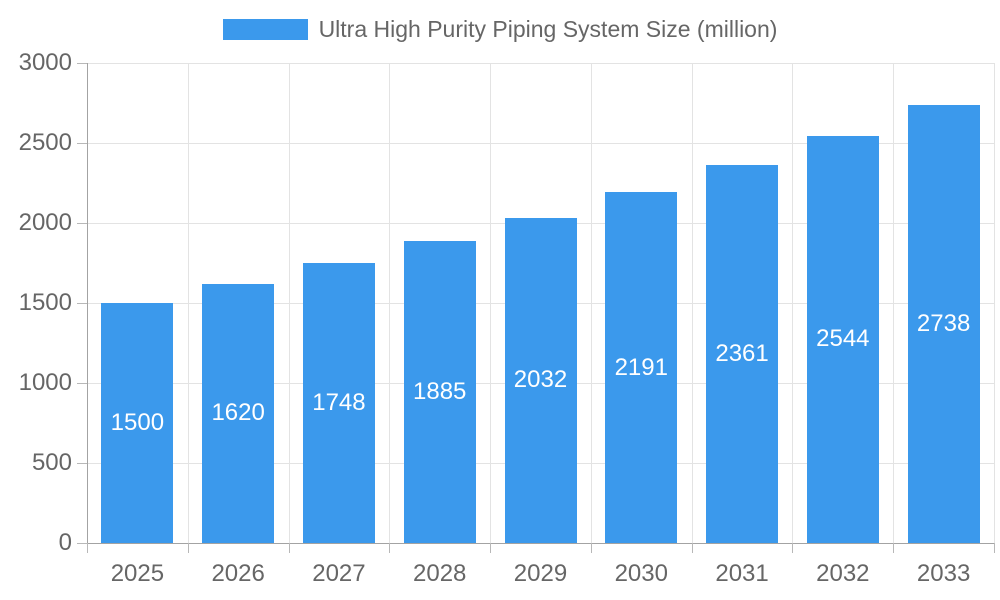  Describe the element at coordinates (742, 573) in the screenshot. I see `x-tick-label: 2031` at that location.